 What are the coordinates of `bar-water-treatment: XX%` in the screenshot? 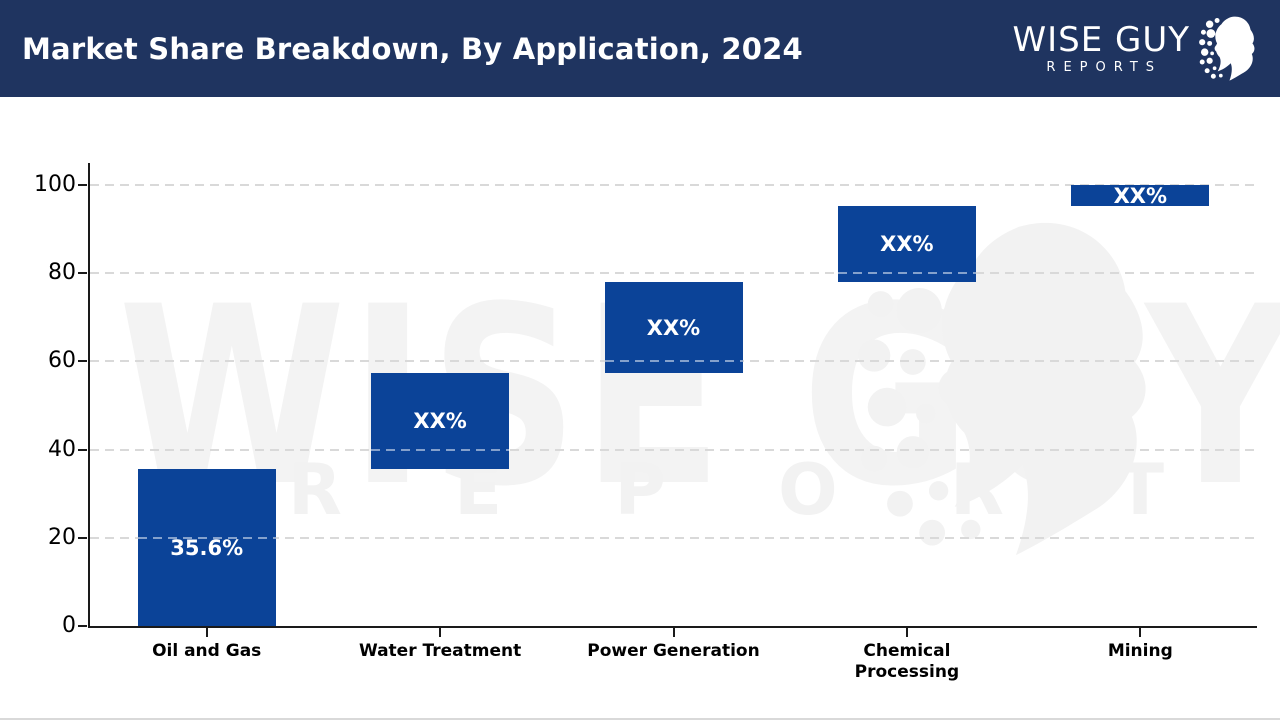 It's located at (440, 421).